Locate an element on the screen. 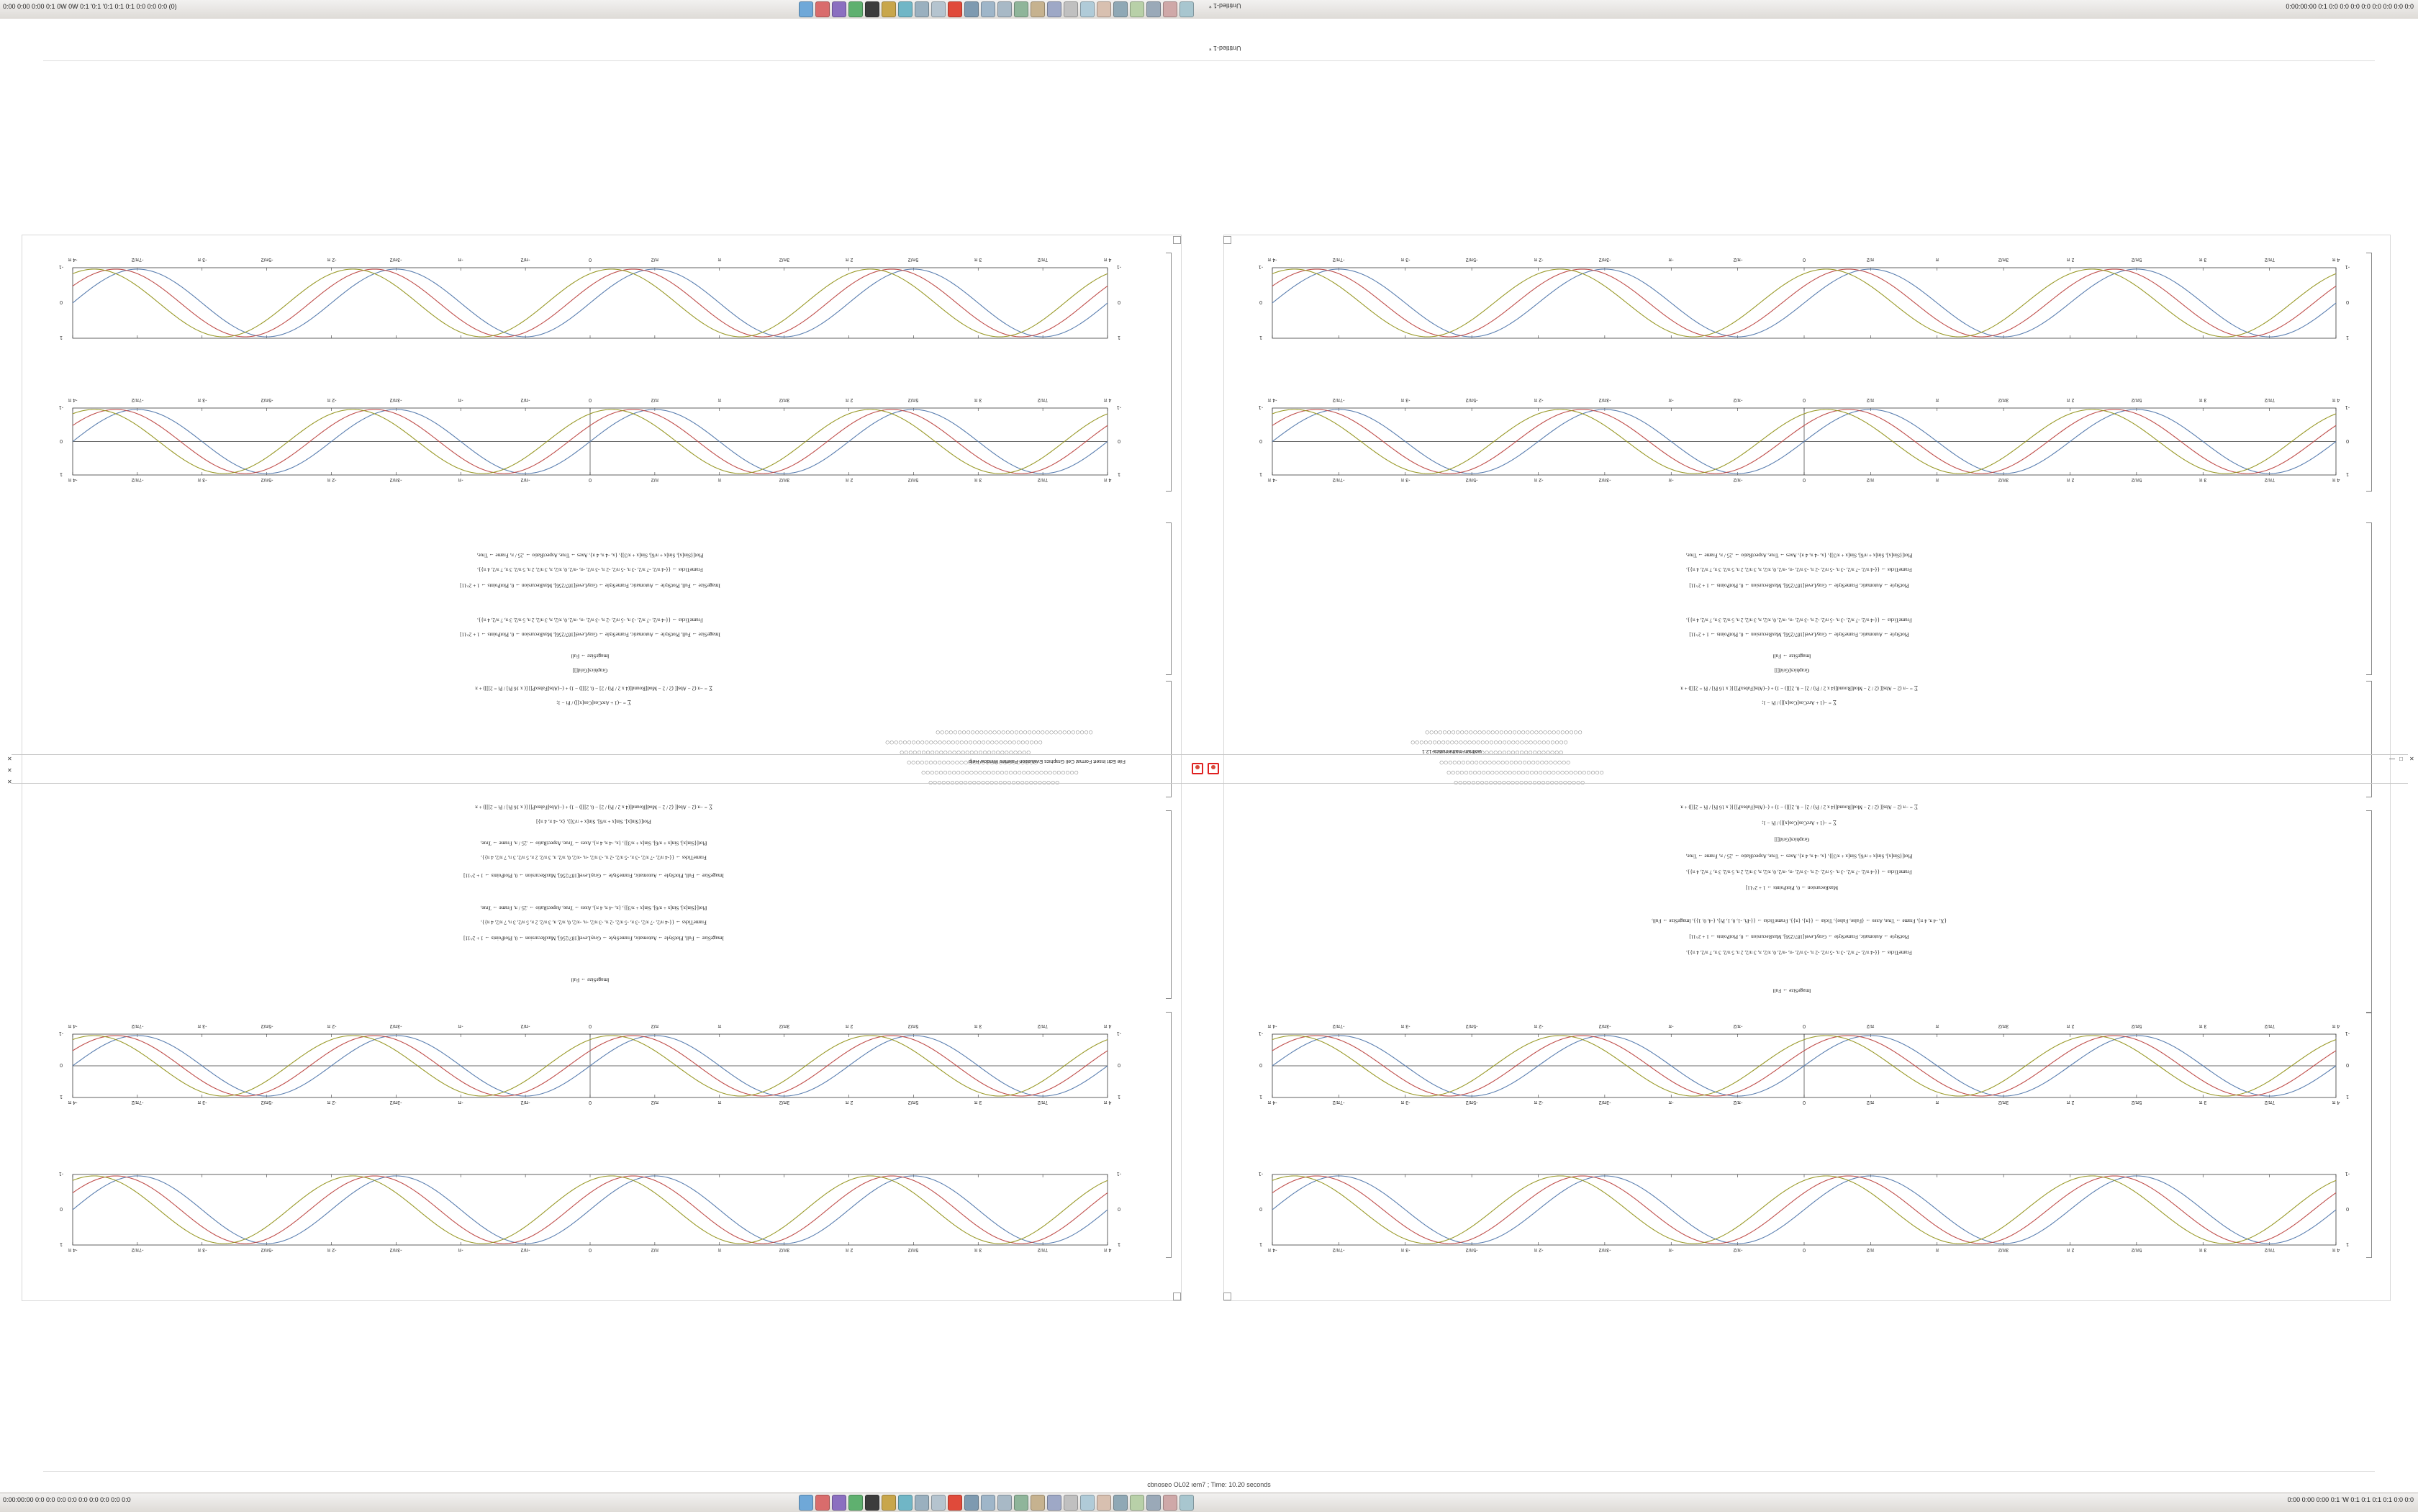  files-icon-b is located at coordinates (806, 1503).